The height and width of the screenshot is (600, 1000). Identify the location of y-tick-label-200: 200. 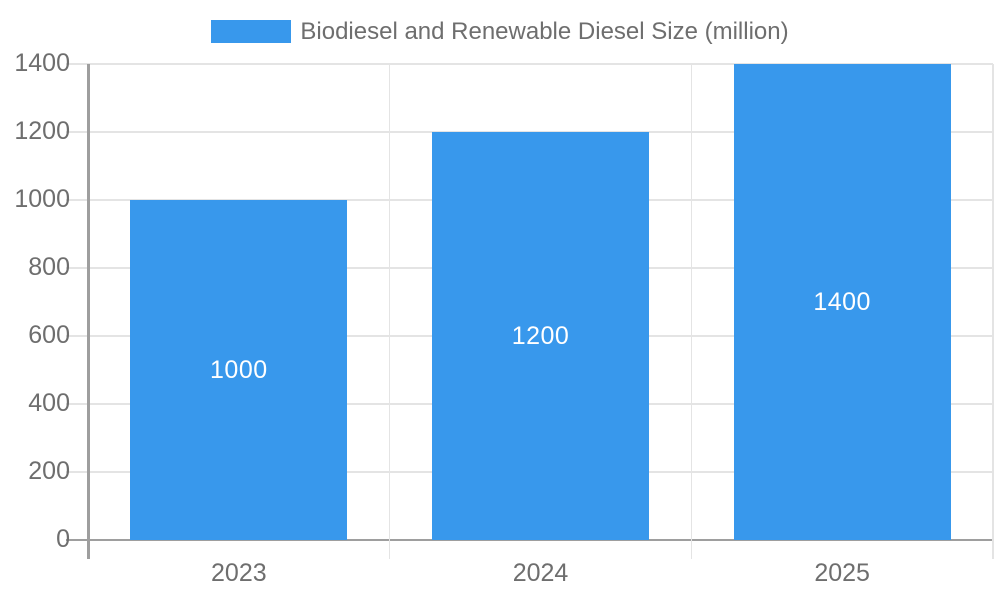
(49, 471).